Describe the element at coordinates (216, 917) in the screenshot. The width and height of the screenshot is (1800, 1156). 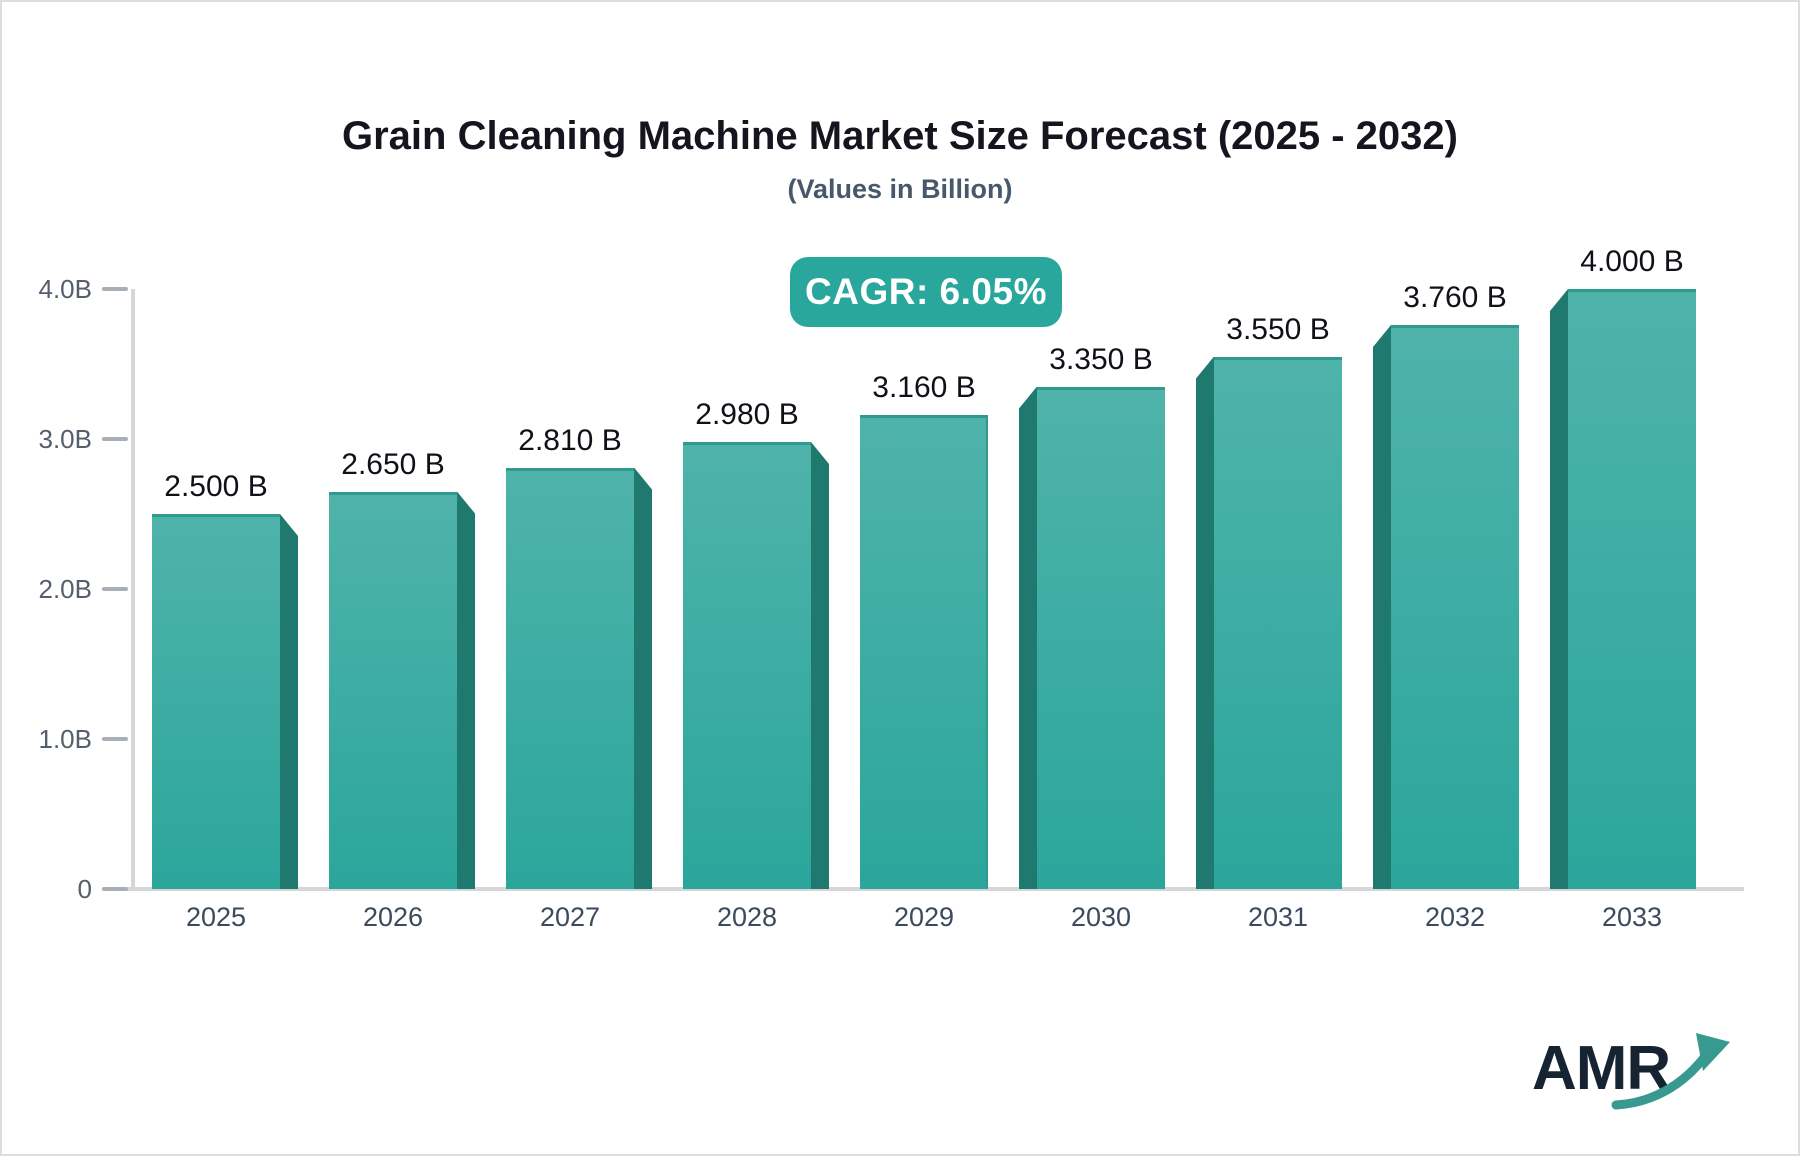
I see `x-axis-label: 2025` at that location.